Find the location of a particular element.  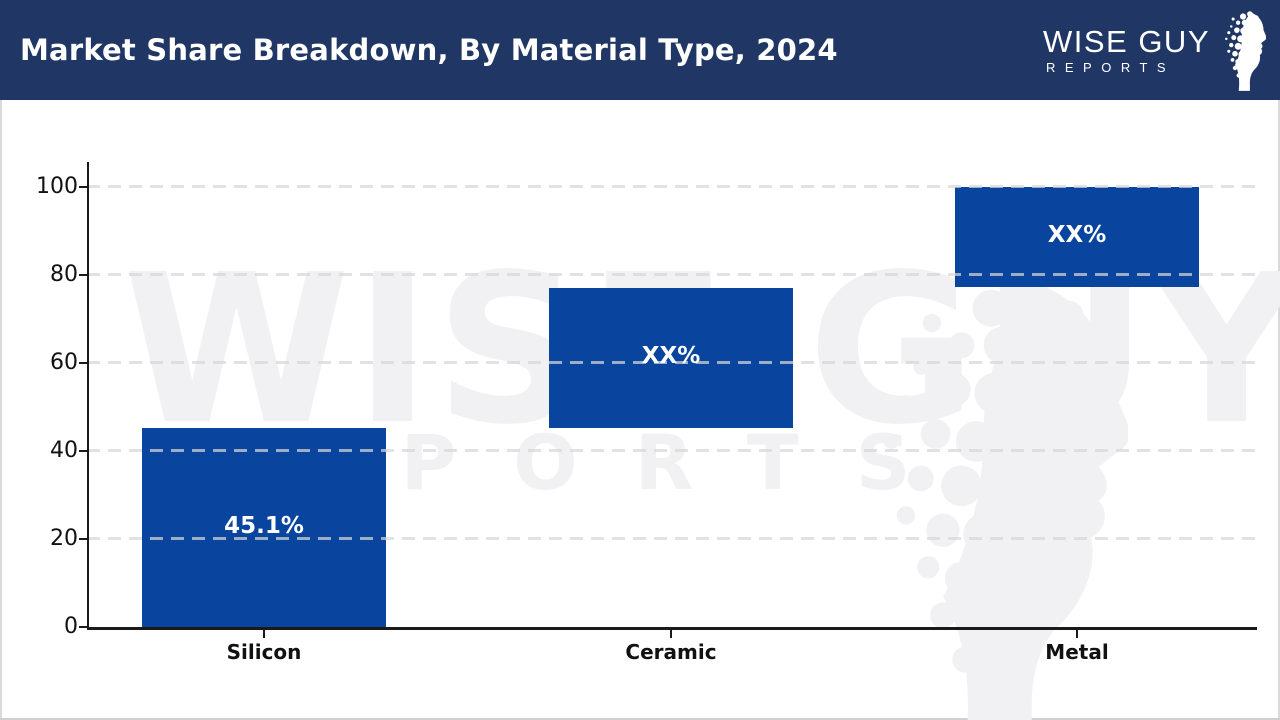

y-axis-line is located at coordinates (88, 395).